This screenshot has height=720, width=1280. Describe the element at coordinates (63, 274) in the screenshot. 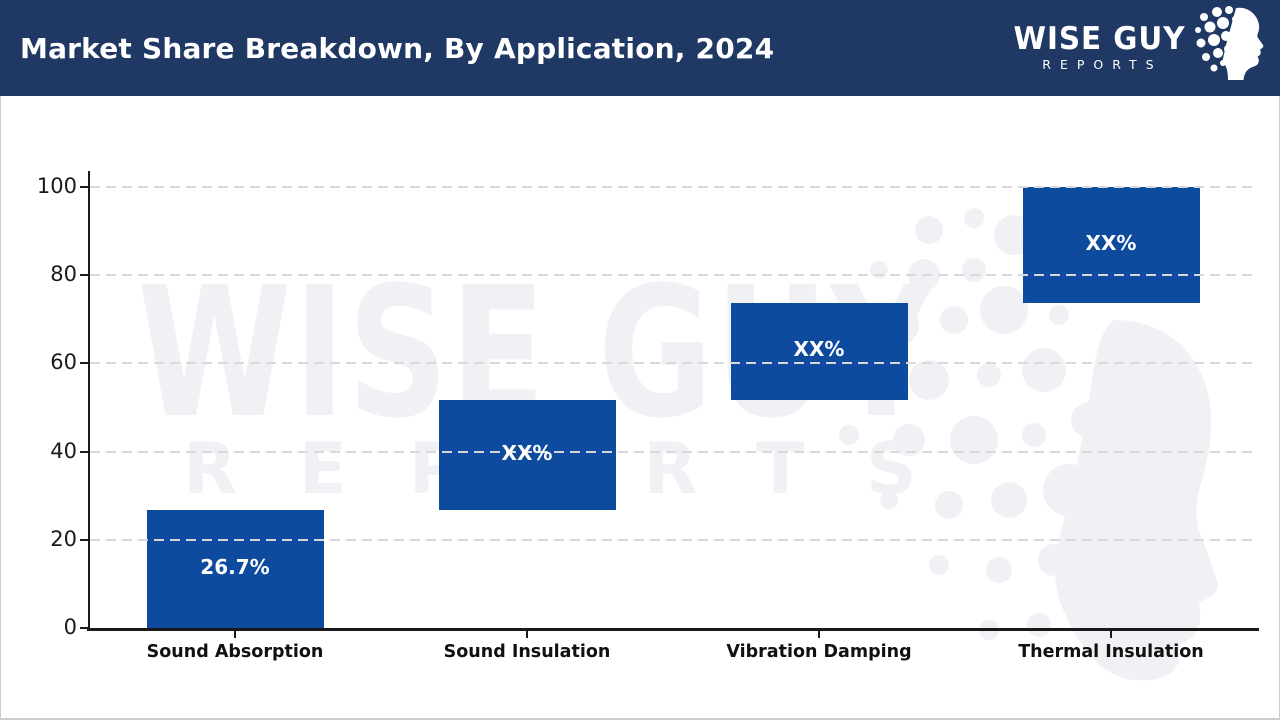

I see `y-tick-label: 80` at that location.